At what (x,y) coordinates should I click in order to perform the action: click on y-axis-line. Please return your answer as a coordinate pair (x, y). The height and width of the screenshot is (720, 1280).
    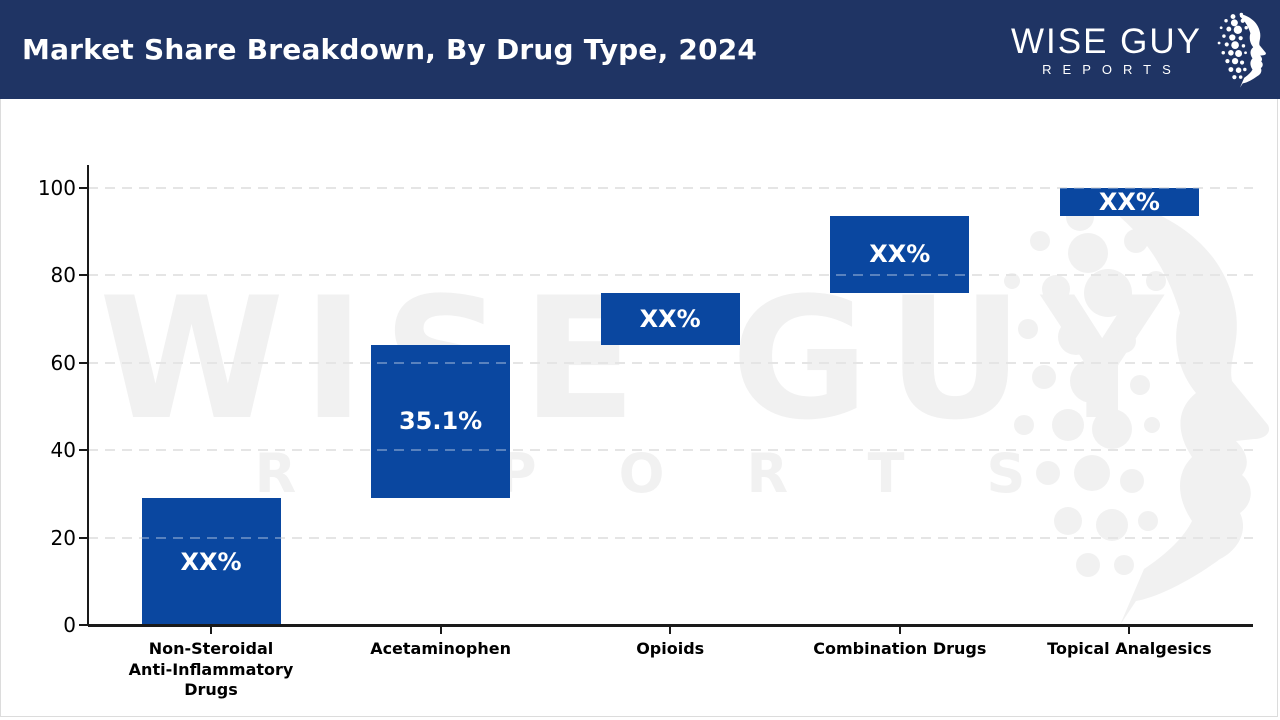
    Looking at the image, I should click on (88, 395).